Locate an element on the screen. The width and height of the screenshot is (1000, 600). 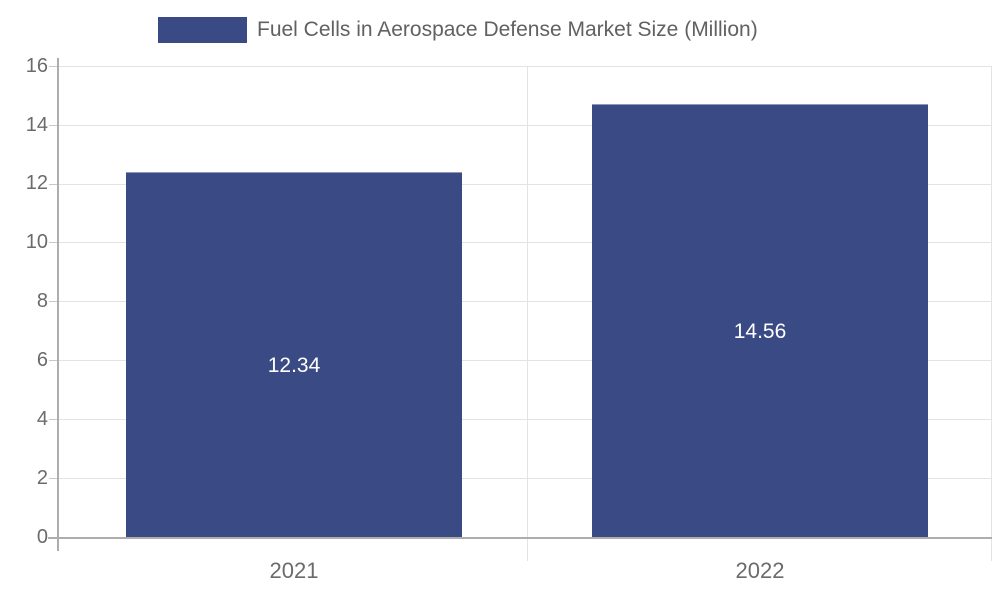
bar-value-label-2021: 12.34 is located at coordinates (294, 365).